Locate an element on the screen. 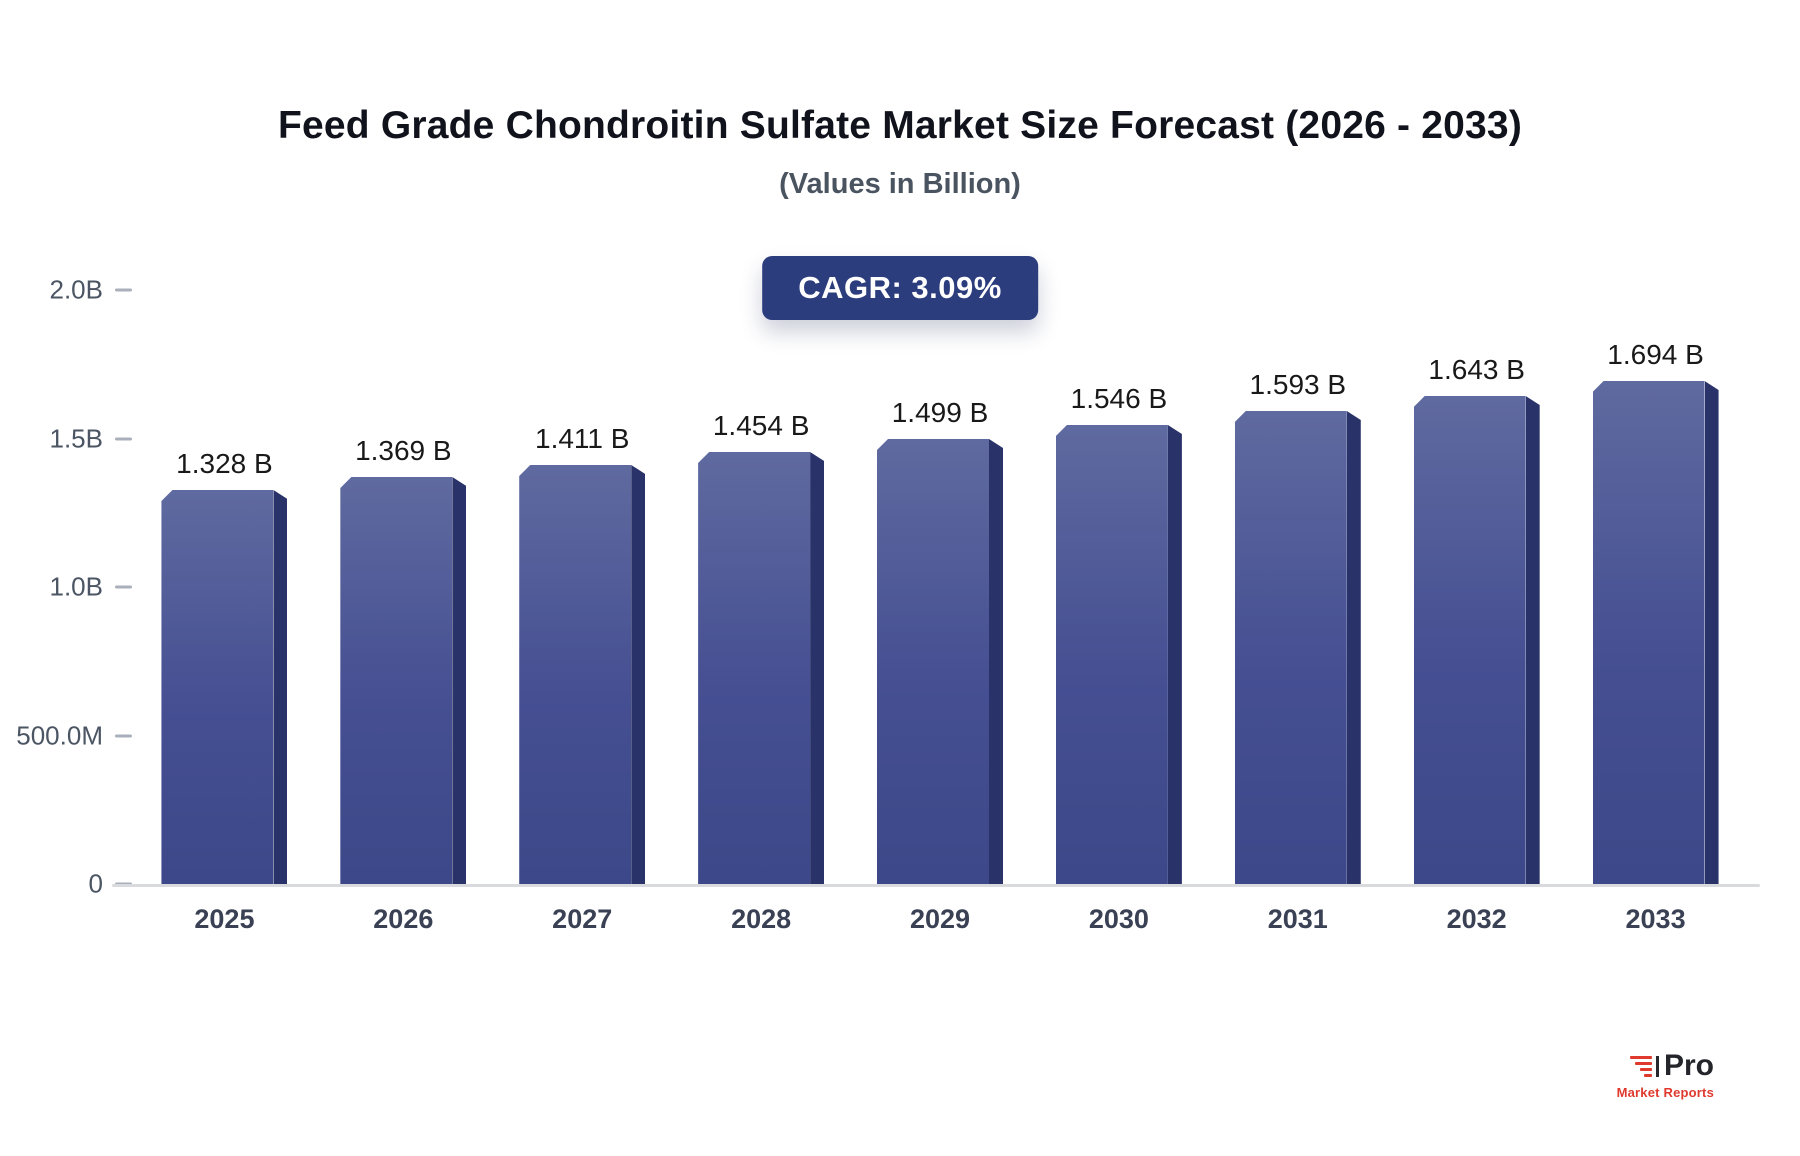  y-tick: 500.0M is located at coordinates (66, 735).